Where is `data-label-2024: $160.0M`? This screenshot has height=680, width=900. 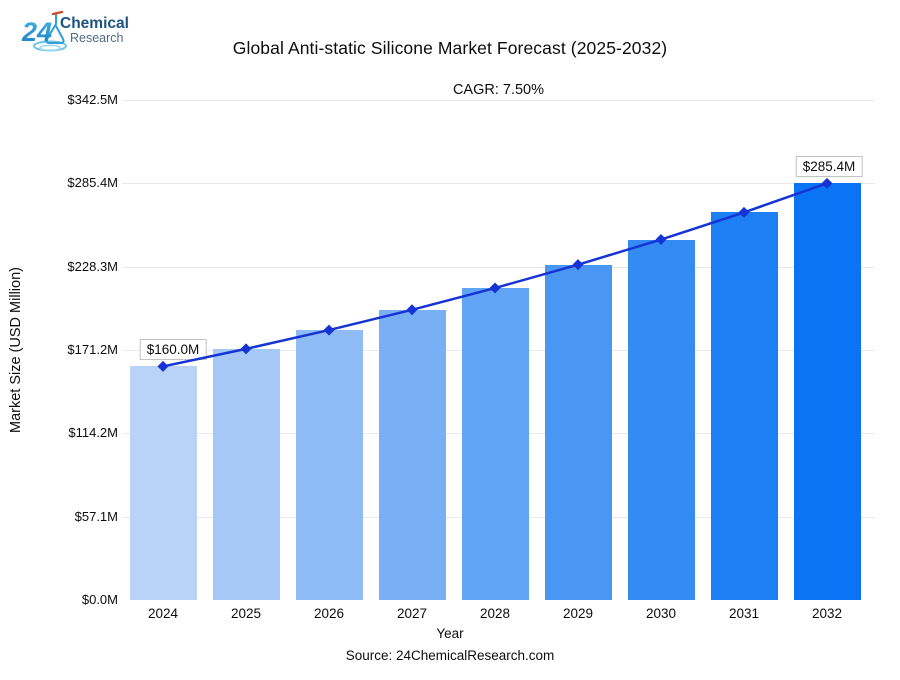 data-label-2024: $160.0M is located at coordinates (173, 350).